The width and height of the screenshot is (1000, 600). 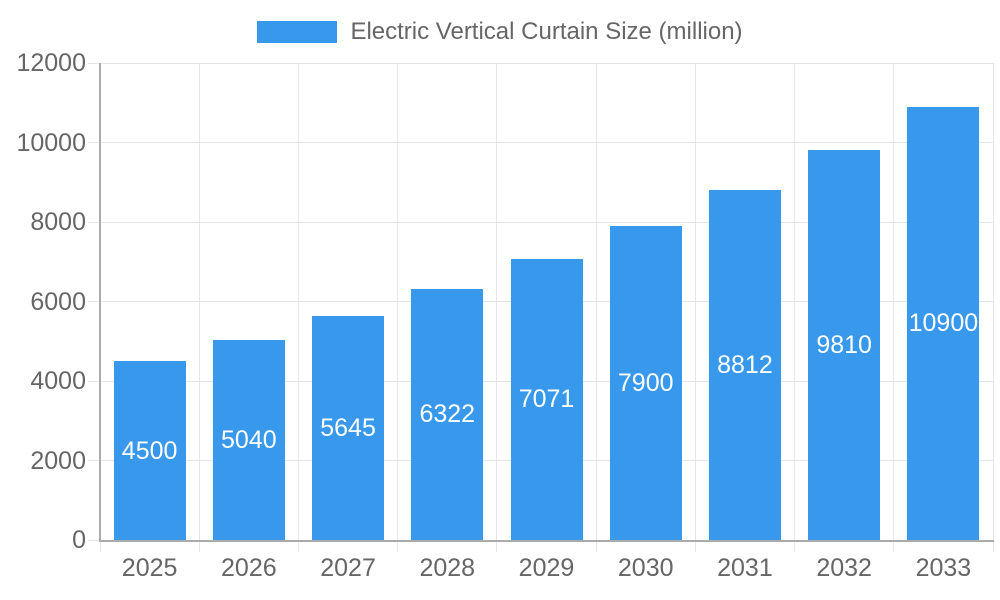 I want to click on x-tick-label: 2032, so click(x=844, y=568).